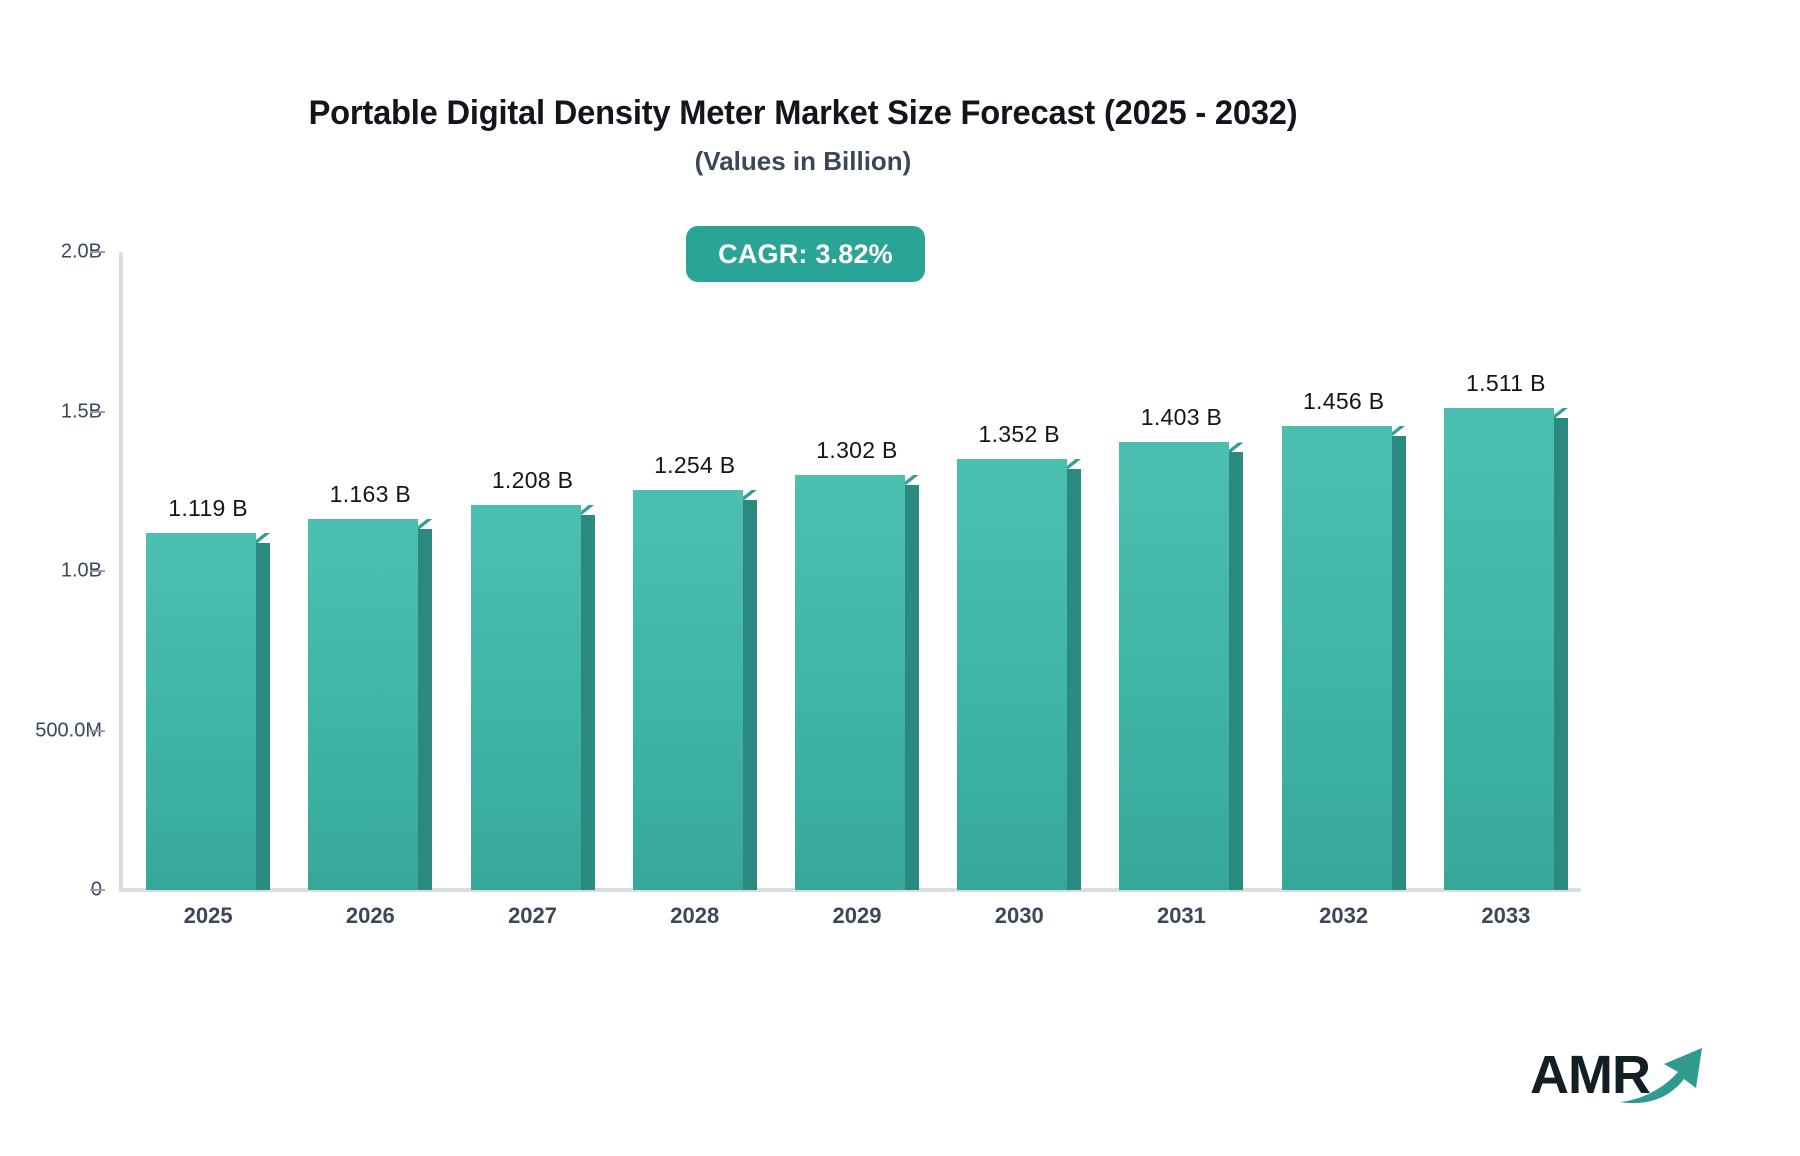 This screenshot has height=1156, width=1800. I want to click on cagr-badge: CAGR: 3.82%, so click(805, 254).